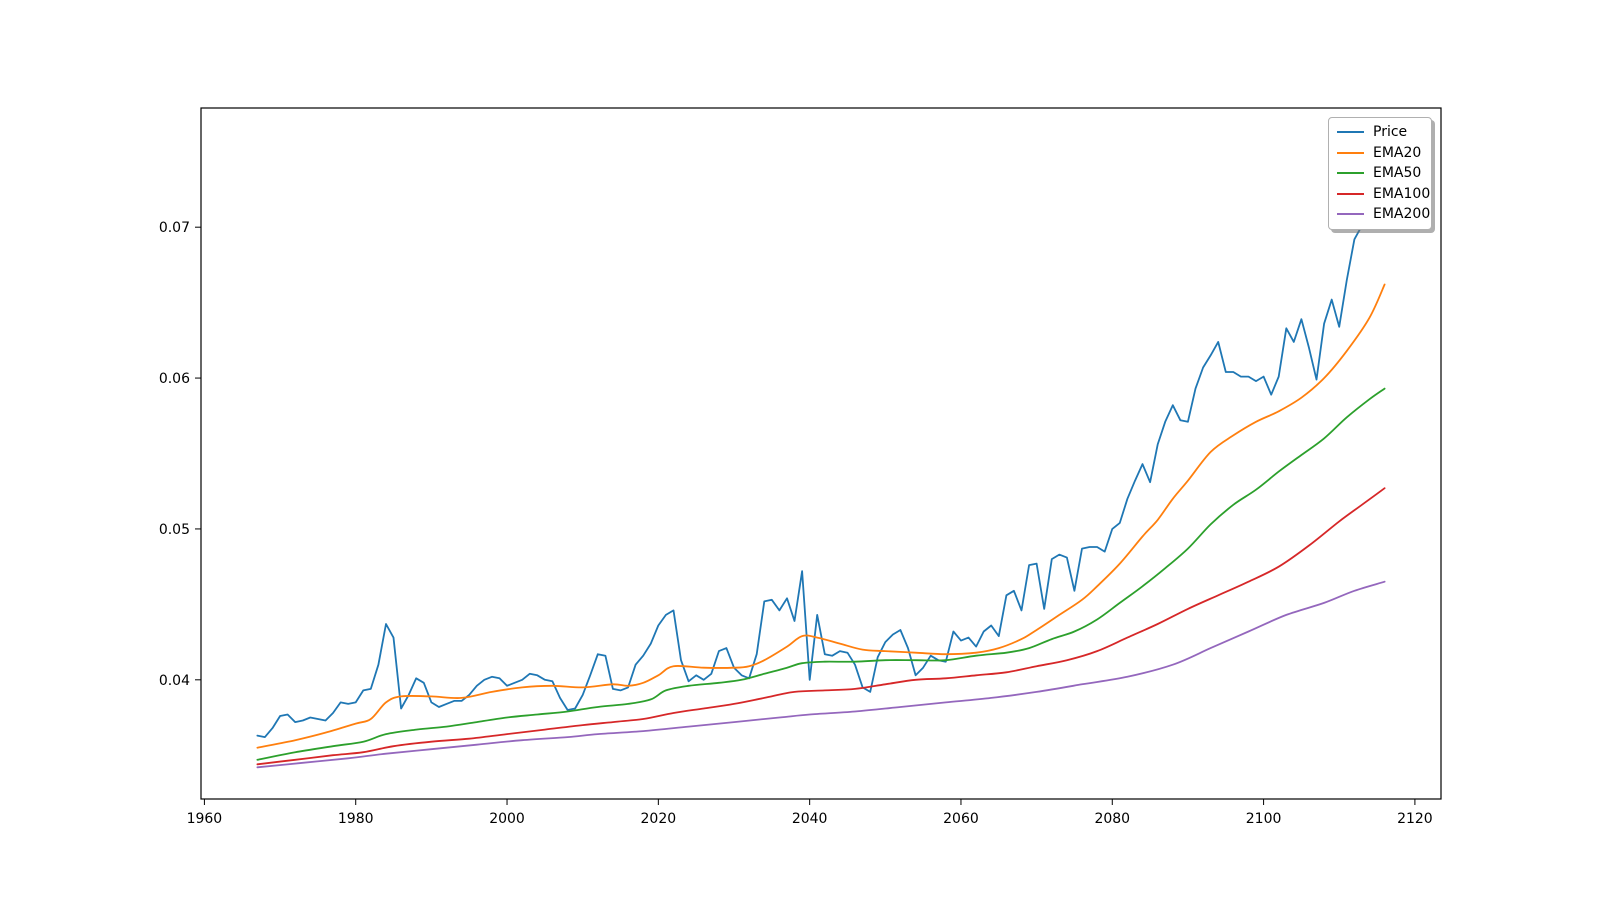 This screenshot has width=1600, height=900. Describe the element at coordinates (174, 379) in the screenshot. I see `y-tick-label: 0.06` at that location.